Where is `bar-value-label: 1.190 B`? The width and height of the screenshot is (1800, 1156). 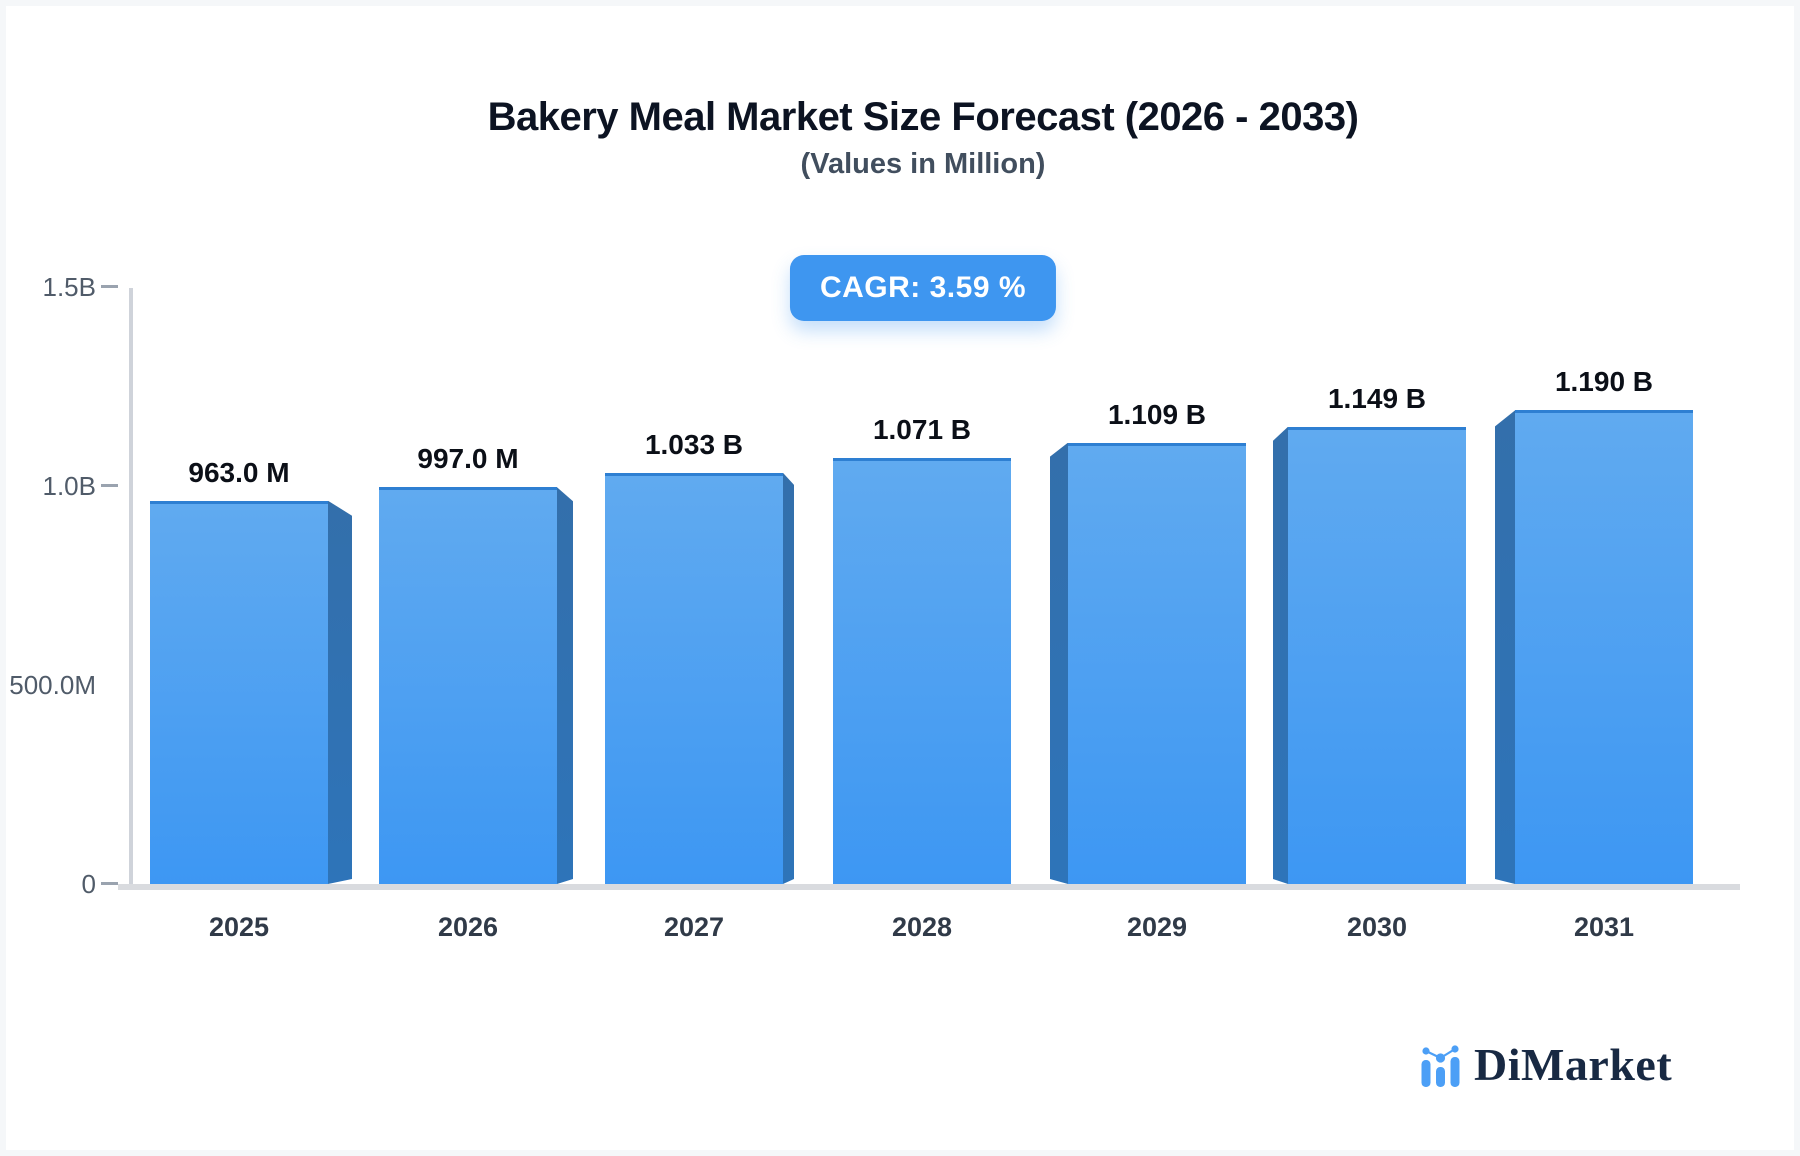 bar-value-label: 1.190 B is located at coordinates (1604, 382).